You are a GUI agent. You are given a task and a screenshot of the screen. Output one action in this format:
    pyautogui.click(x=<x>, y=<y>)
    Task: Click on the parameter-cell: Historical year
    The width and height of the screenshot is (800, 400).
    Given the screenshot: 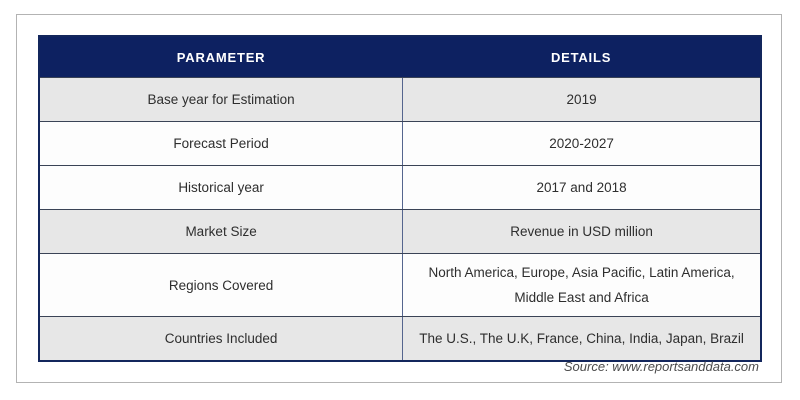 What is the action you would take?
    pyautogui.click(x=221, y=187)
    